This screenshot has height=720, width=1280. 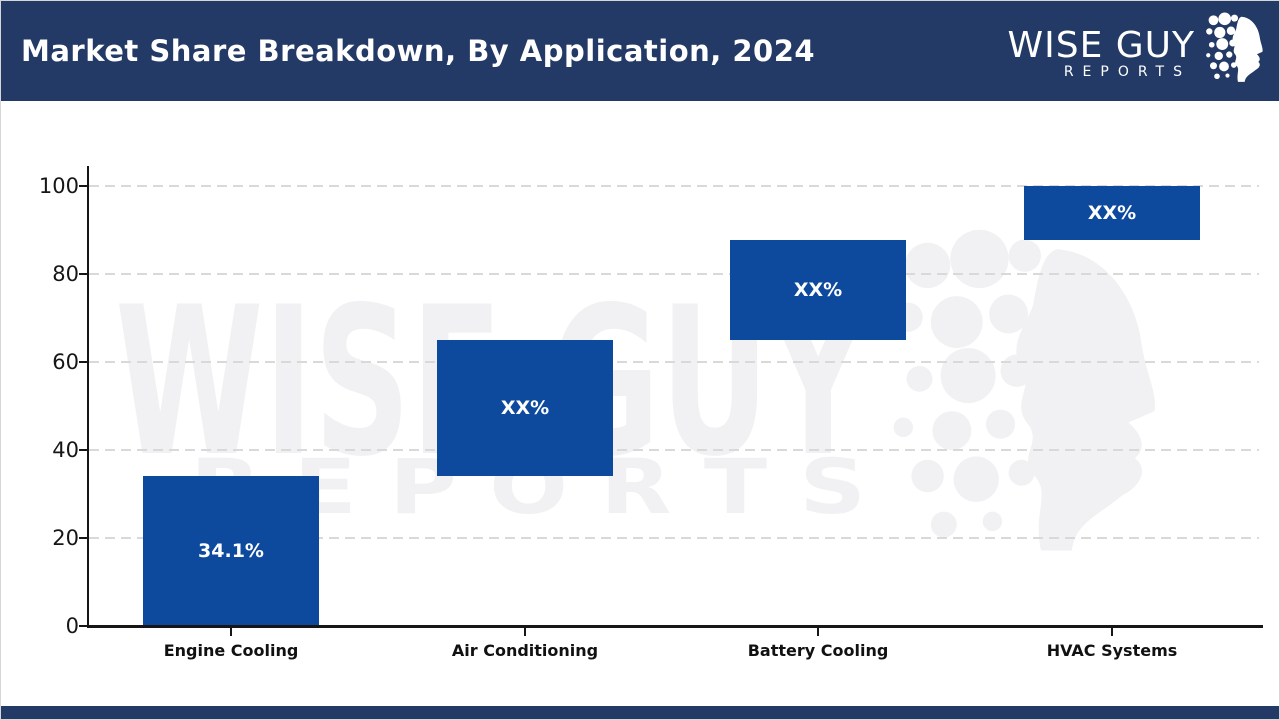 I want to click on y-tick-label: 60, so click(x=65, y=362).